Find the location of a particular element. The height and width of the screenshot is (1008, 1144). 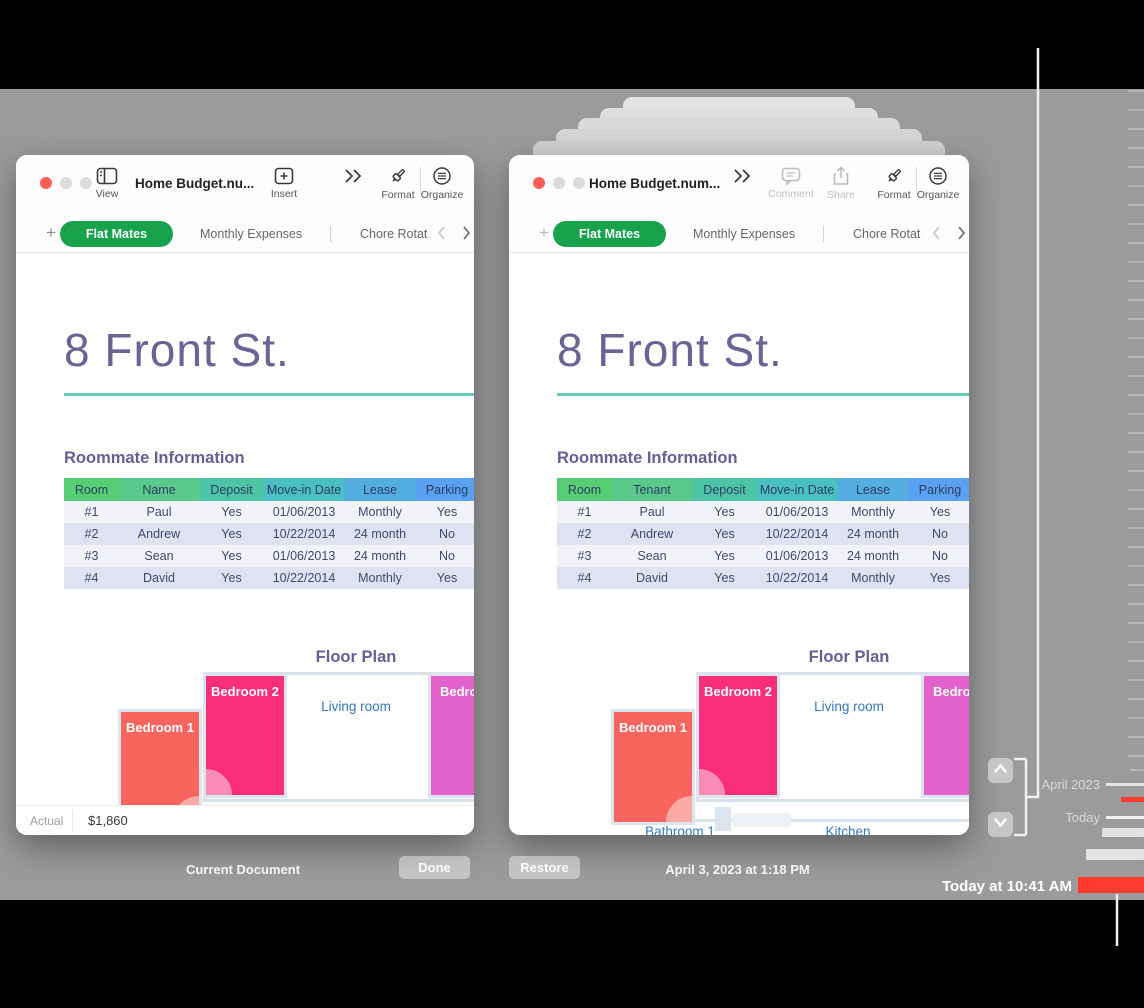

footer-cell-value: $1,860 is located at coordinates (108, 820).